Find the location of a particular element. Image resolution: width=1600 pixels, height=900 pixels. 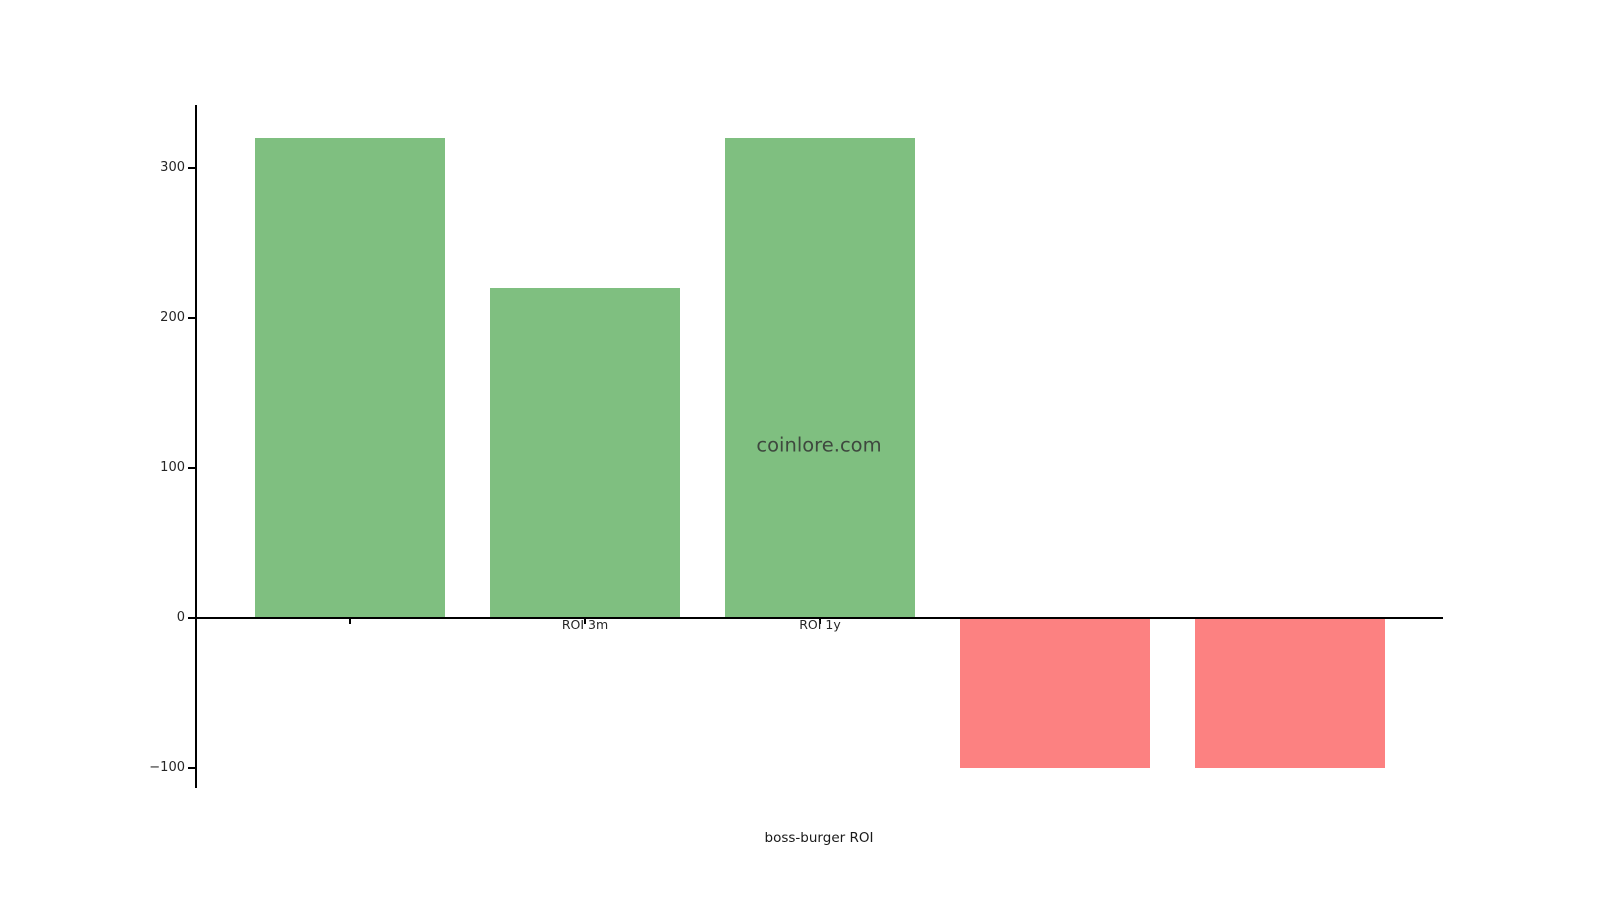

watermark: coinlore.com is located at coordinates (819, 445).